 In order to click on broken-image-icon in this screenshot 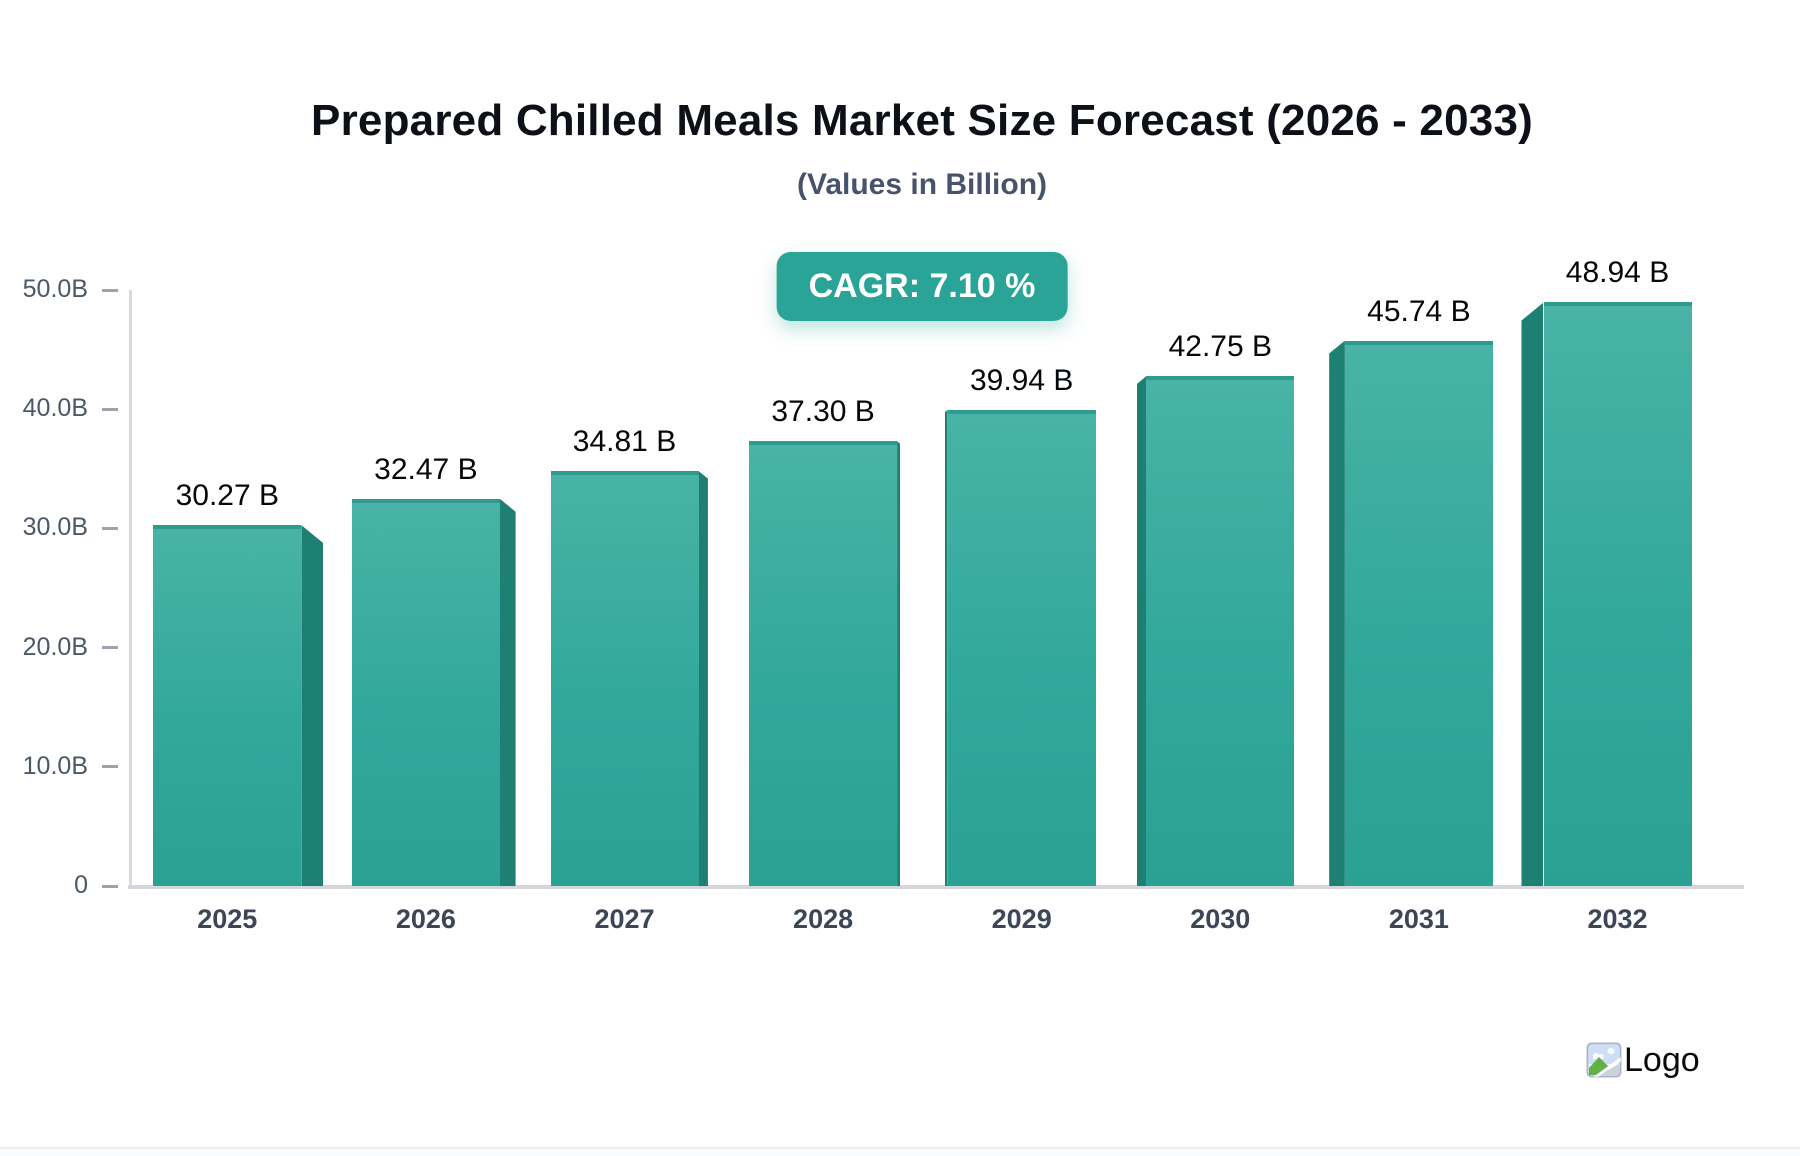, I will do `click(1604, 1060)`.